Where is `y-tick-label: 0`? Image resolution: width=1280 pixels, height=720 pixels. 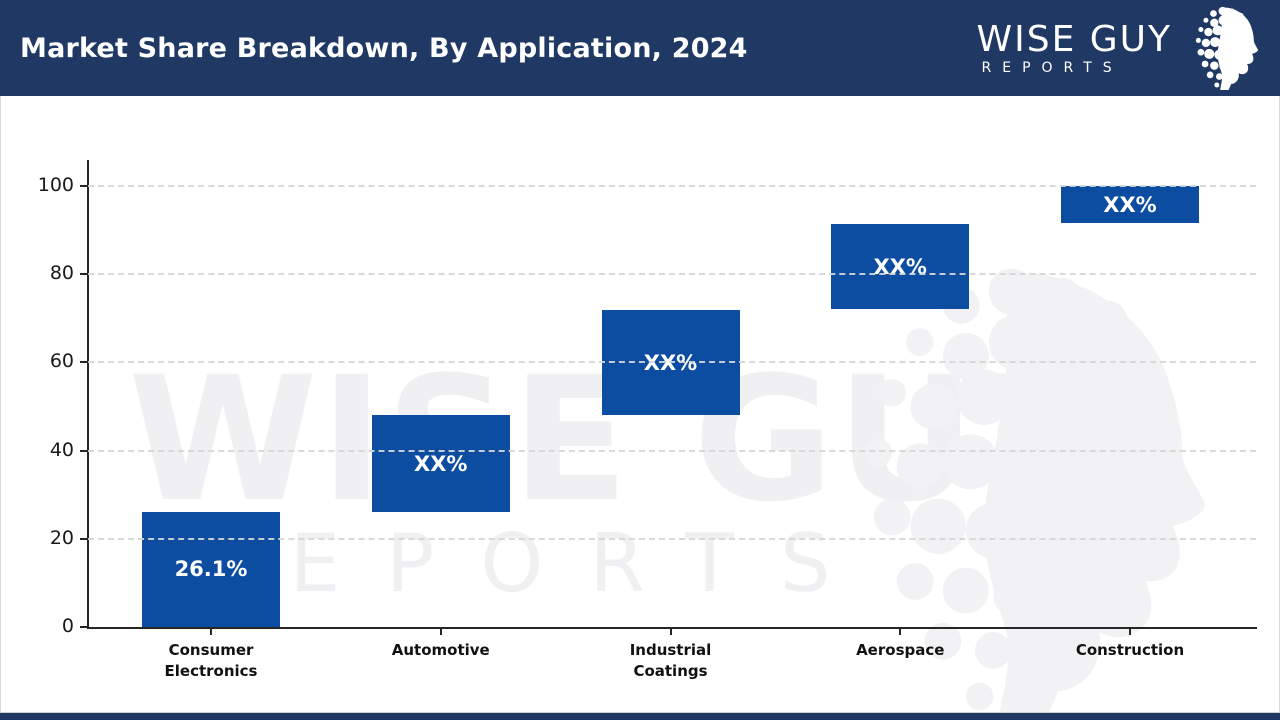
y-tick-label: 0 is located at coordinates (67, 626).